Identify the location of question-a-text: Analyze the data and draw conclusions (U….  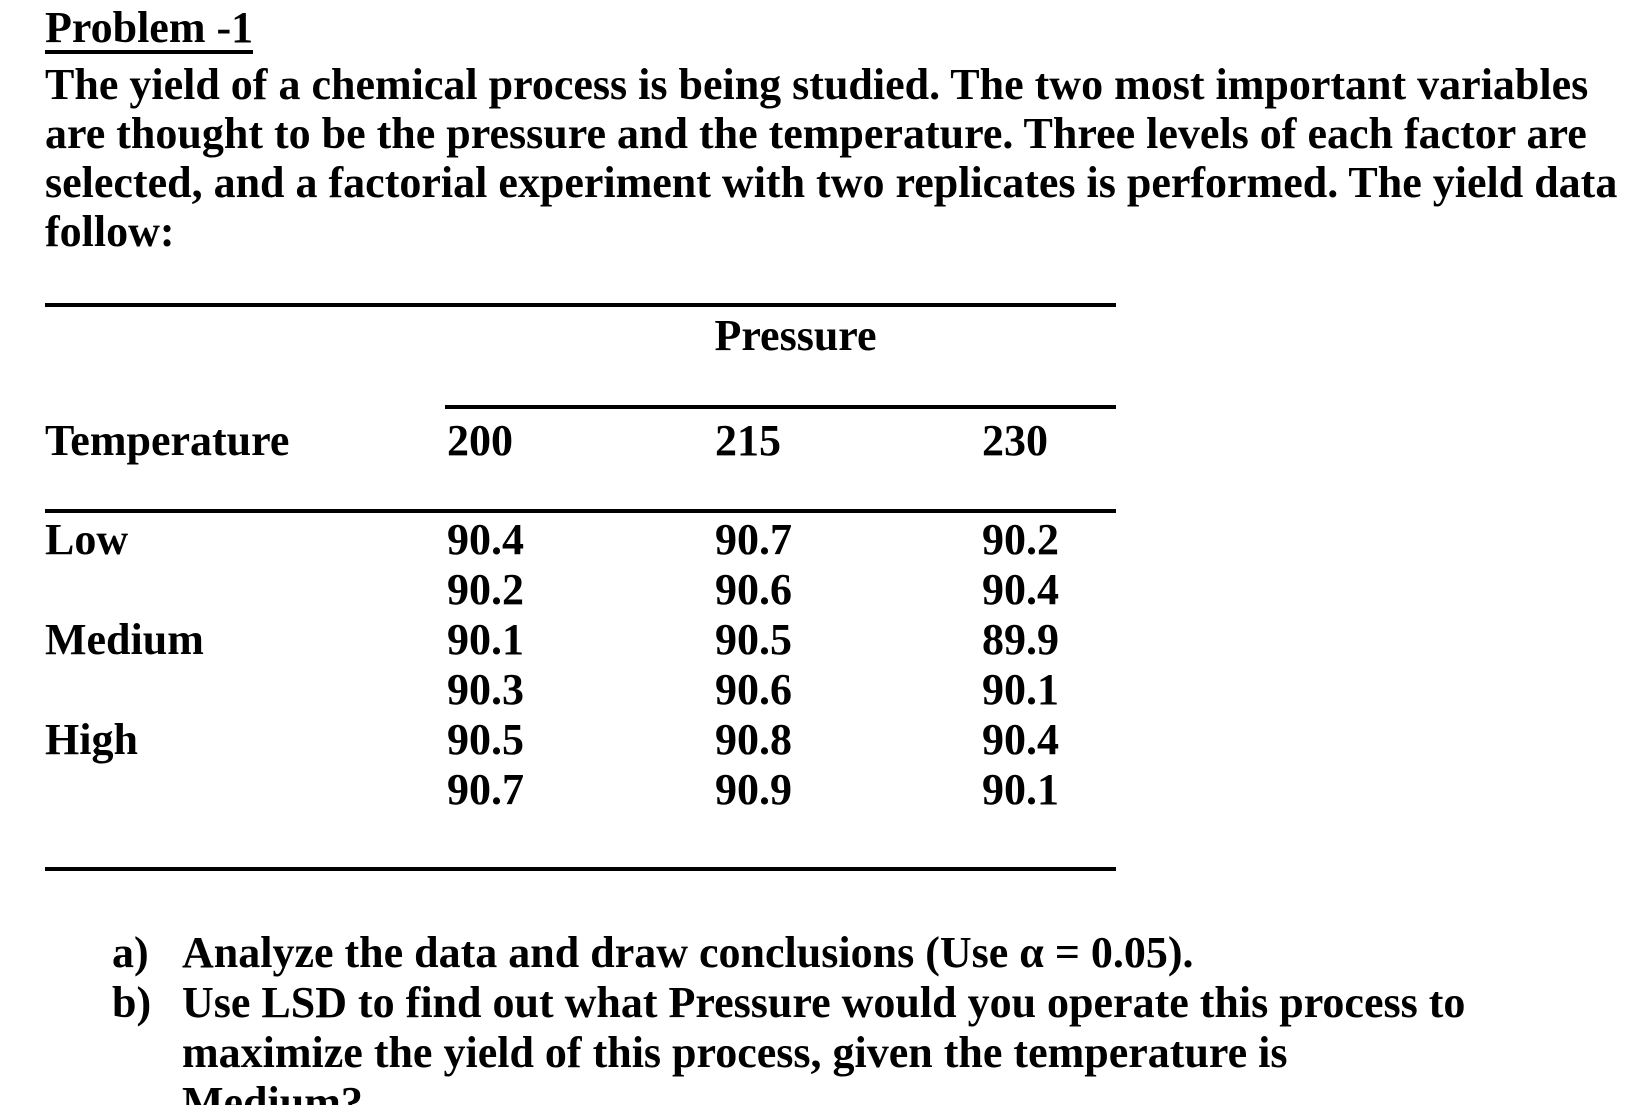
(688, 952).